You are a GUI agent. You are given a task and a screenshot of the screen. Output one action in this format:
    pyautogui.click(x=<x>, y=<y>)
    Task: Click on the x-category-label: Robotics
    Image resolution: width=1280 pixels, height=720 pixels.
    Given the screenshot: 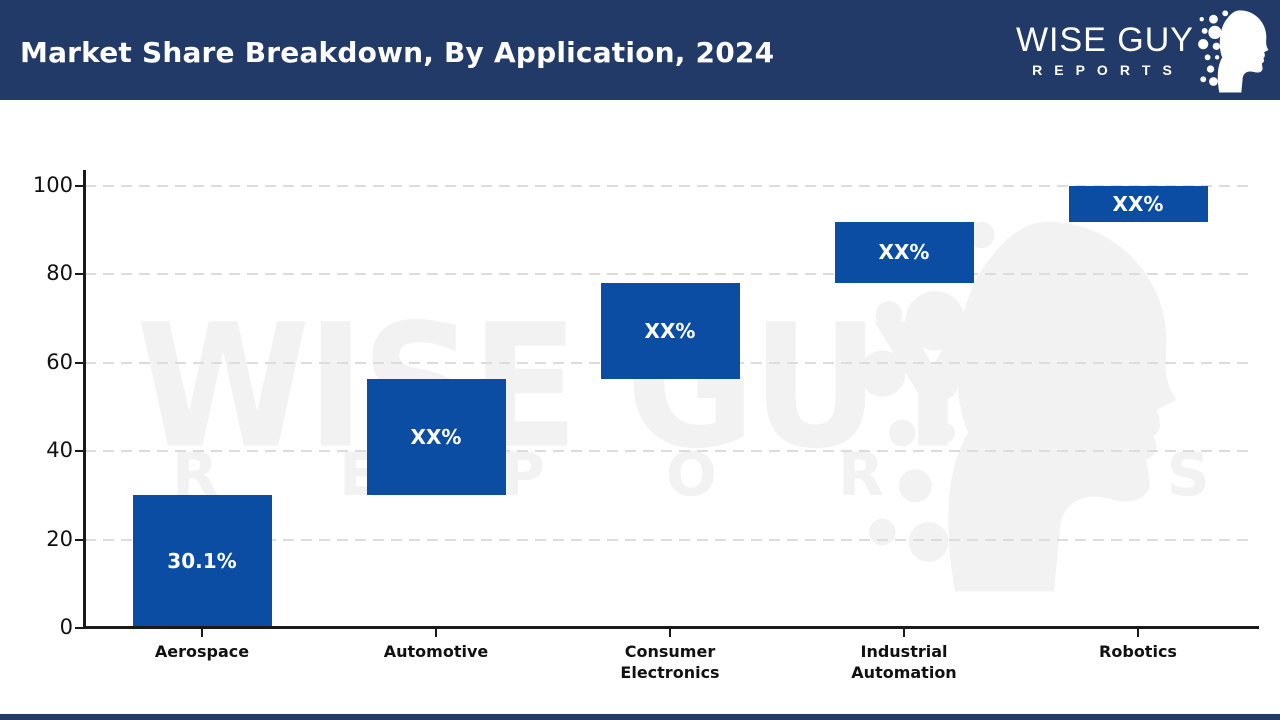 What is the action you would take?
    pyautogui.click(x=1138, y=651)
    